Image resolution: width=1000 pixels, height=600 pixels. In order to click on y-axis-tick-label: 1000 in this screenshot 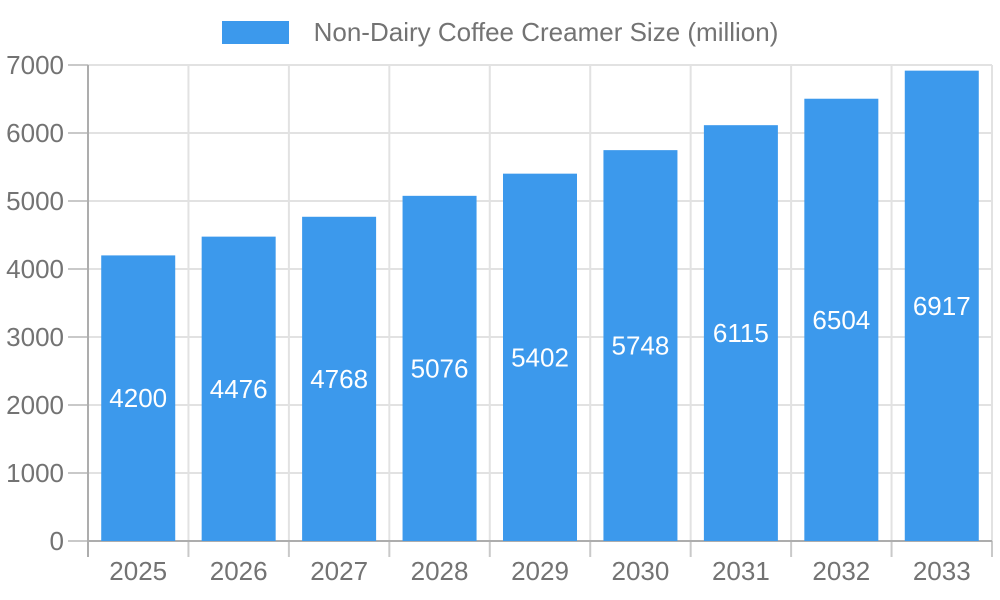, I will do `click(35, 473)`.